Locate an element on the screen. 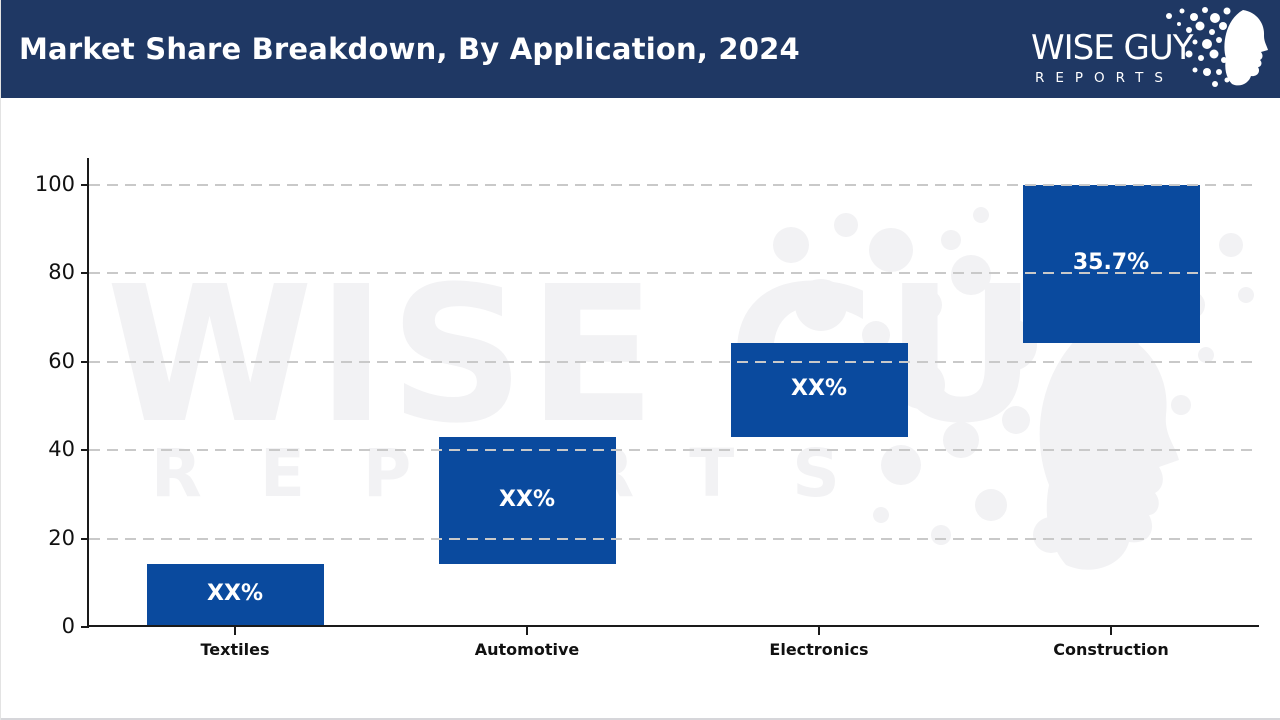  y-axis-tick-label: 20 is located at coordinates (61, 537).